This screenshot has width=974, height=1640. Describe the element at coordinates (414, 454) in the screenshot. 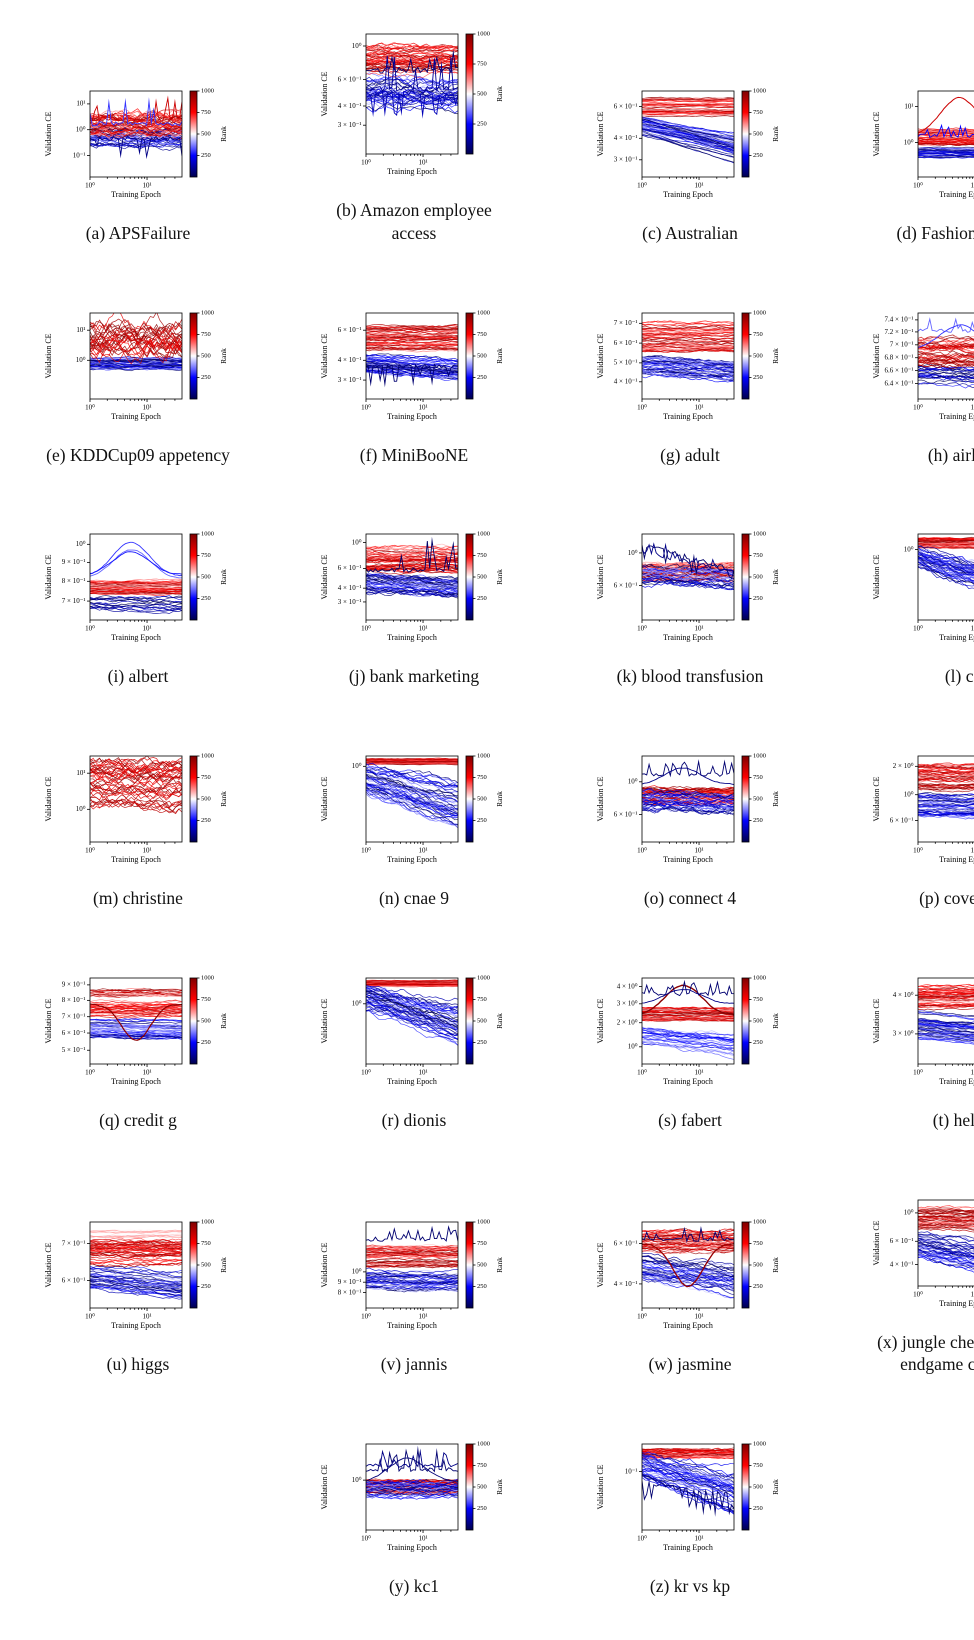

I see `subplot-caption: (f) MiniBooNE` at that location.